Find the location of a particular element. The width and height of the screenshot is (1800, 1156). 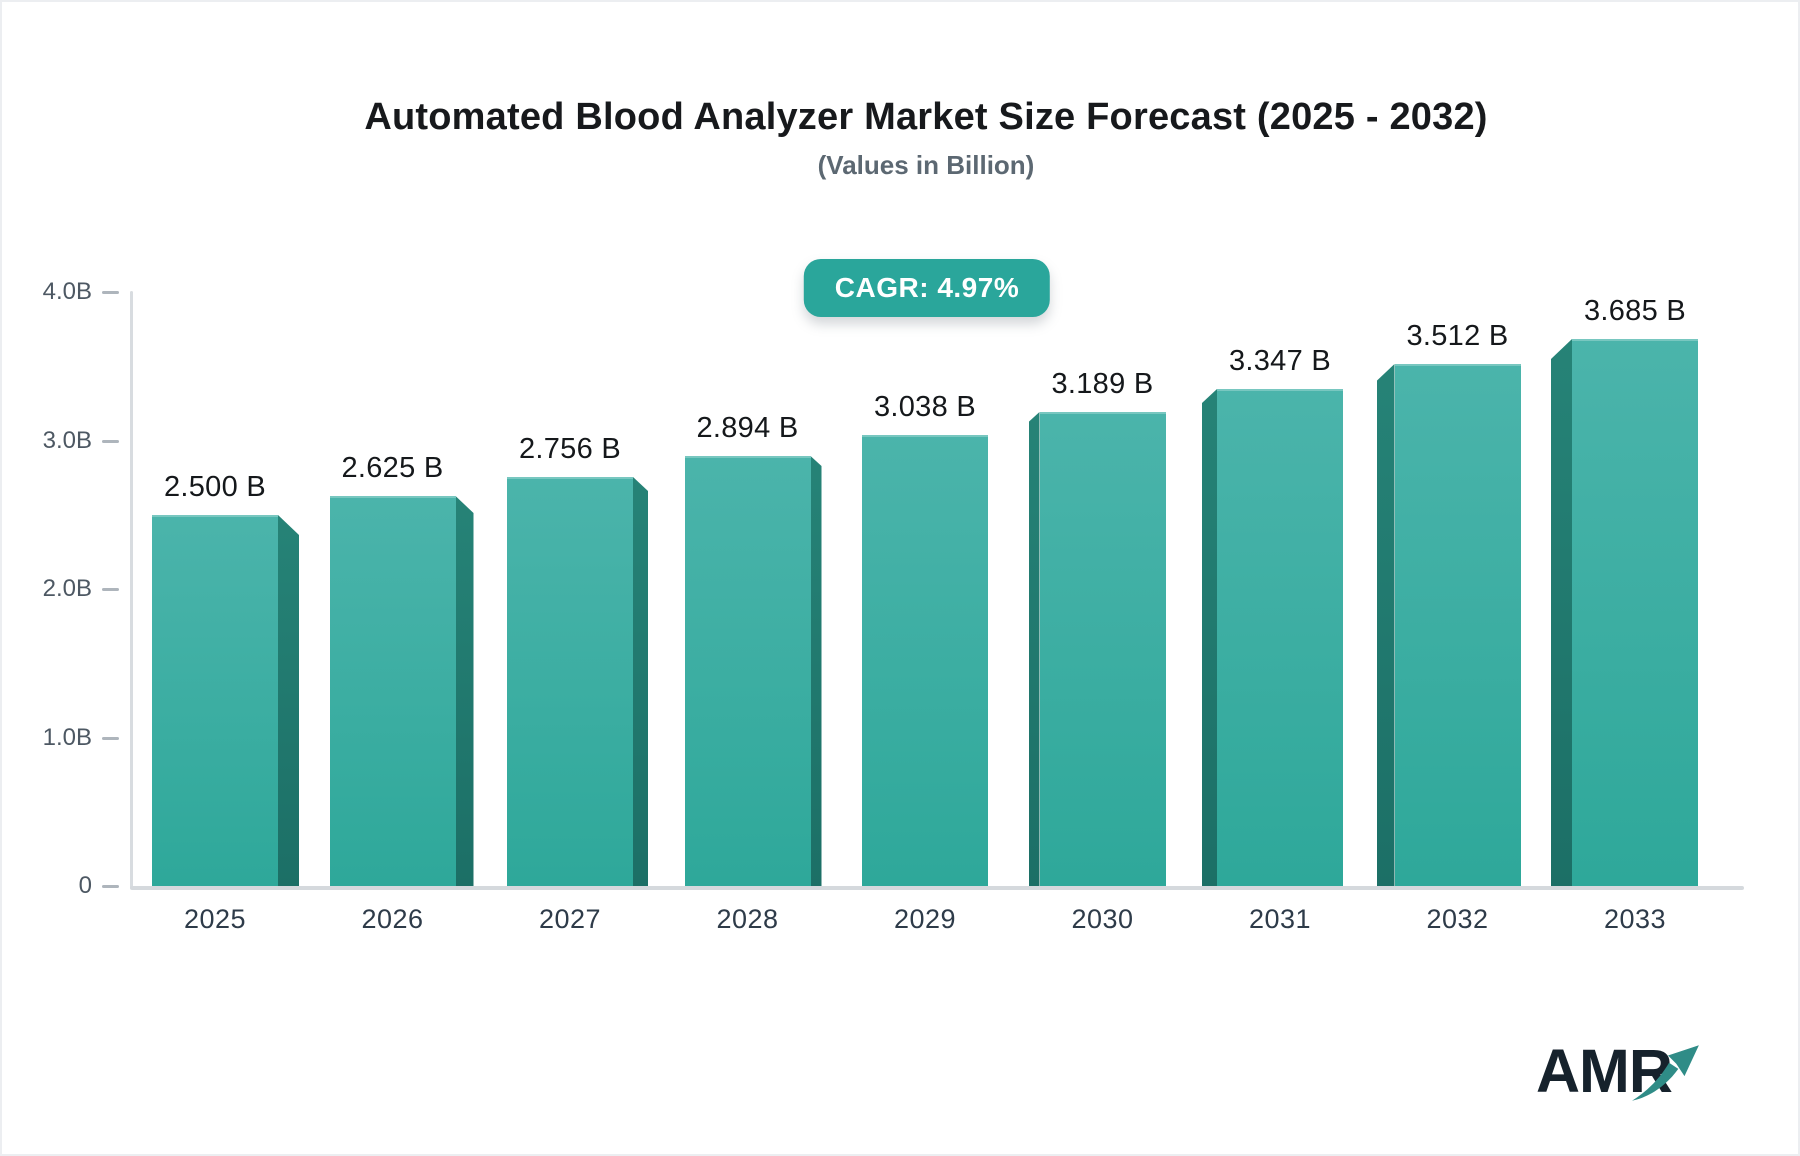

x-axis-label: 2027 is located at coordinates (570, 919).